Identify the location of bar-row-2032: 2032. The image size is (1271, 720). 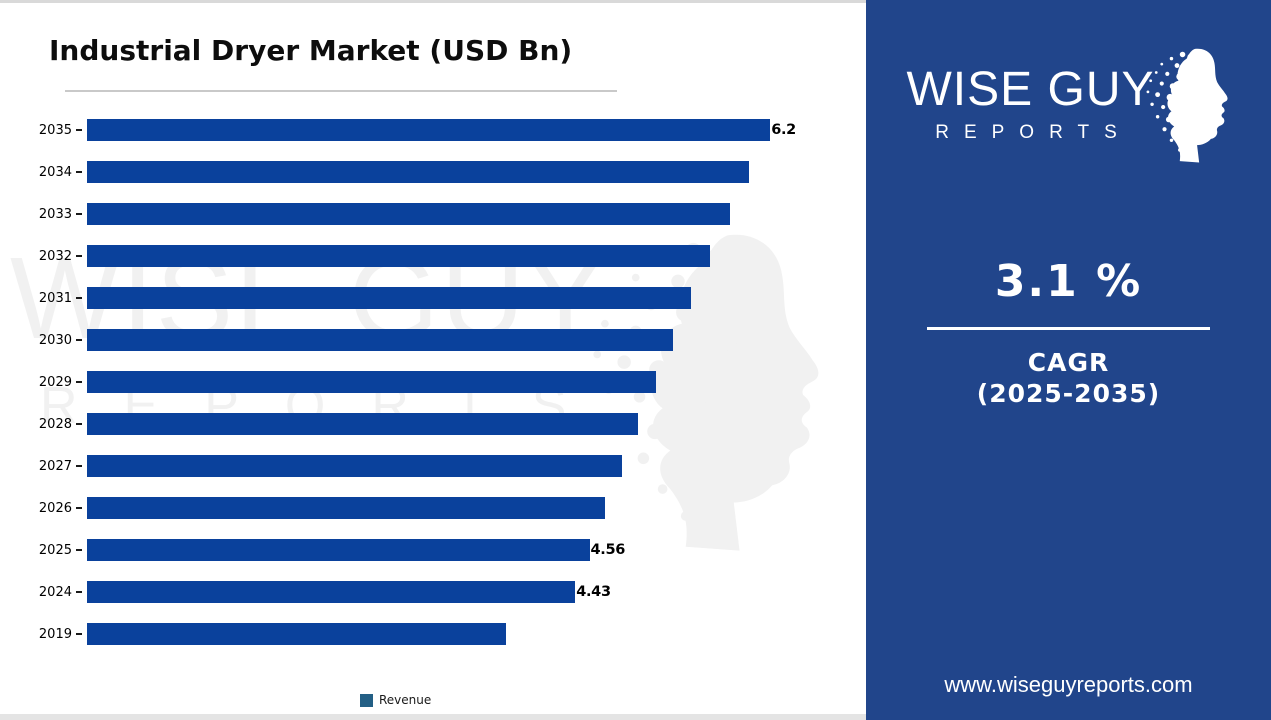
(398, 256).